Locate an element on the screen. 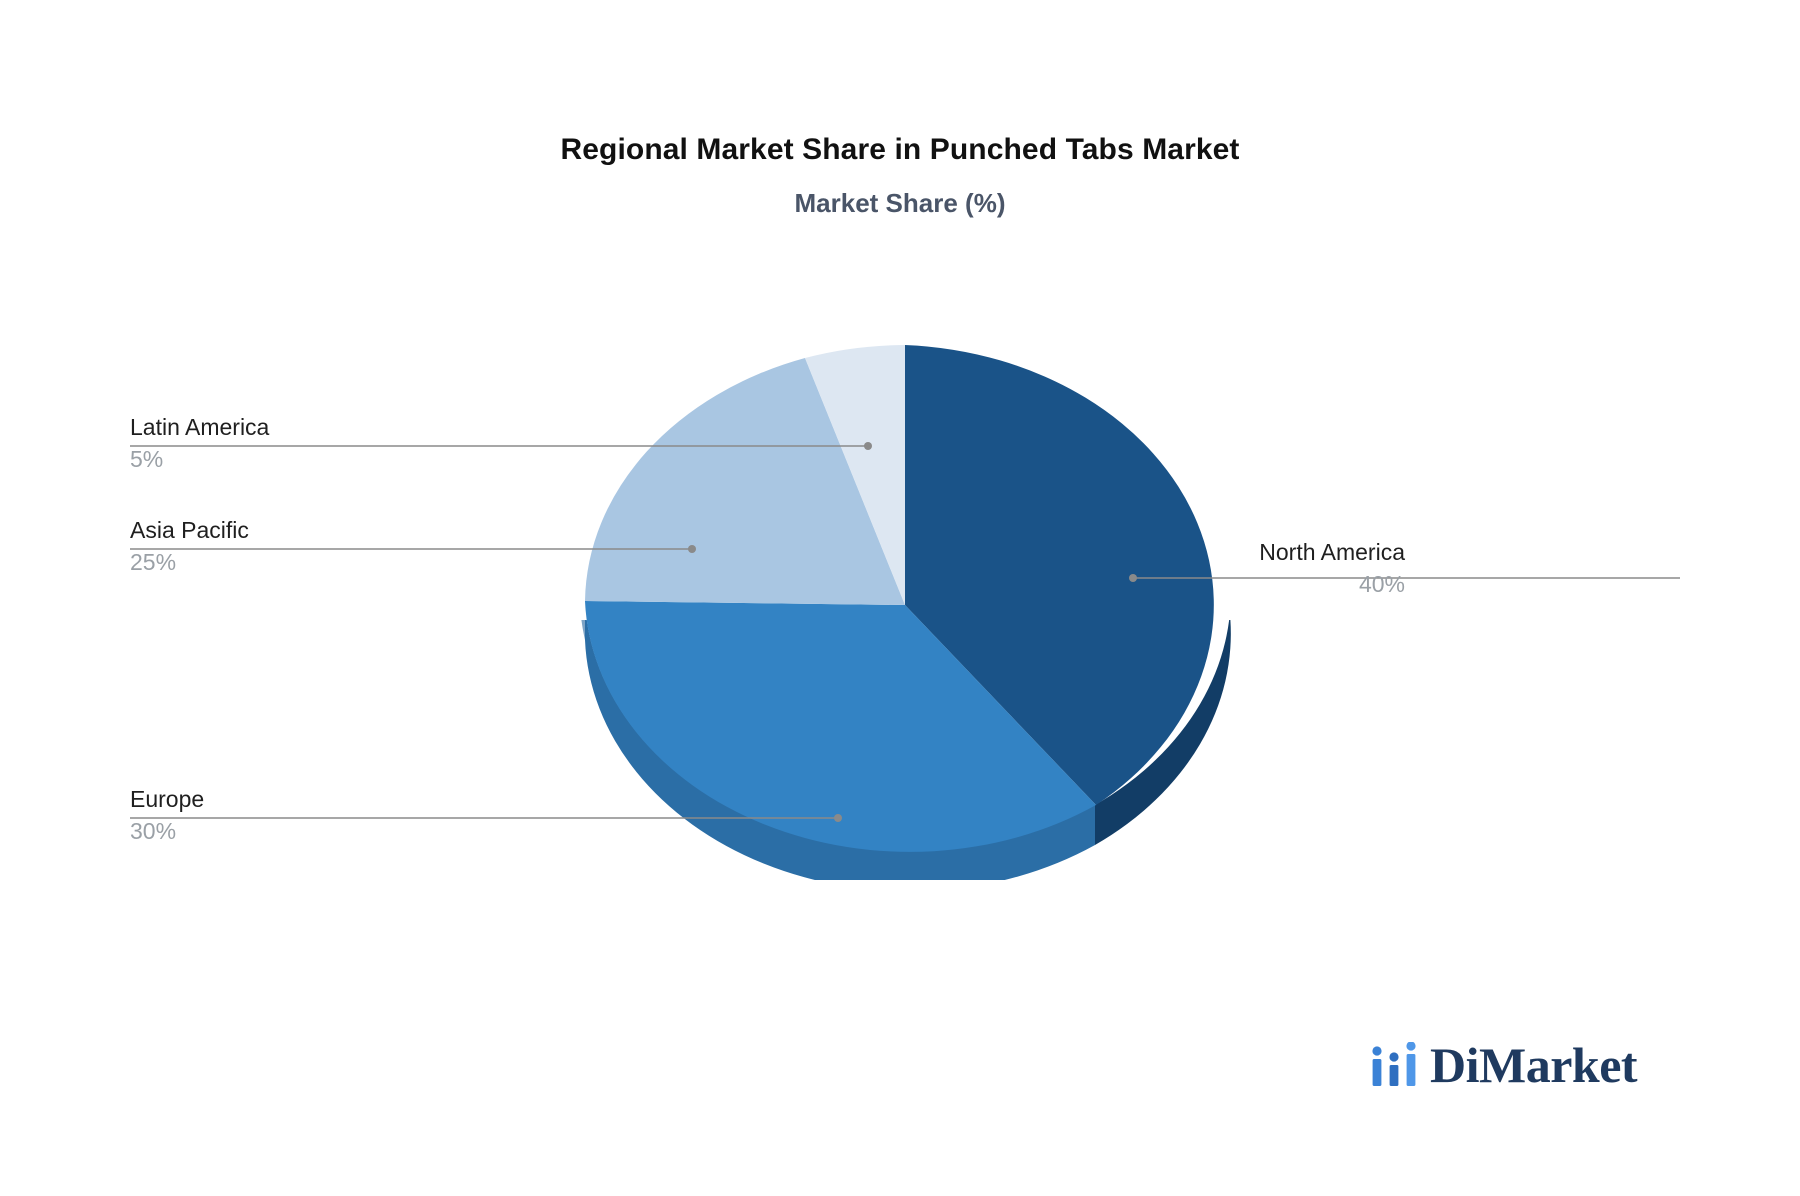 The image size is (1800, 1196). callout-europe: Europe 30% is located at coordinates (167, 816).